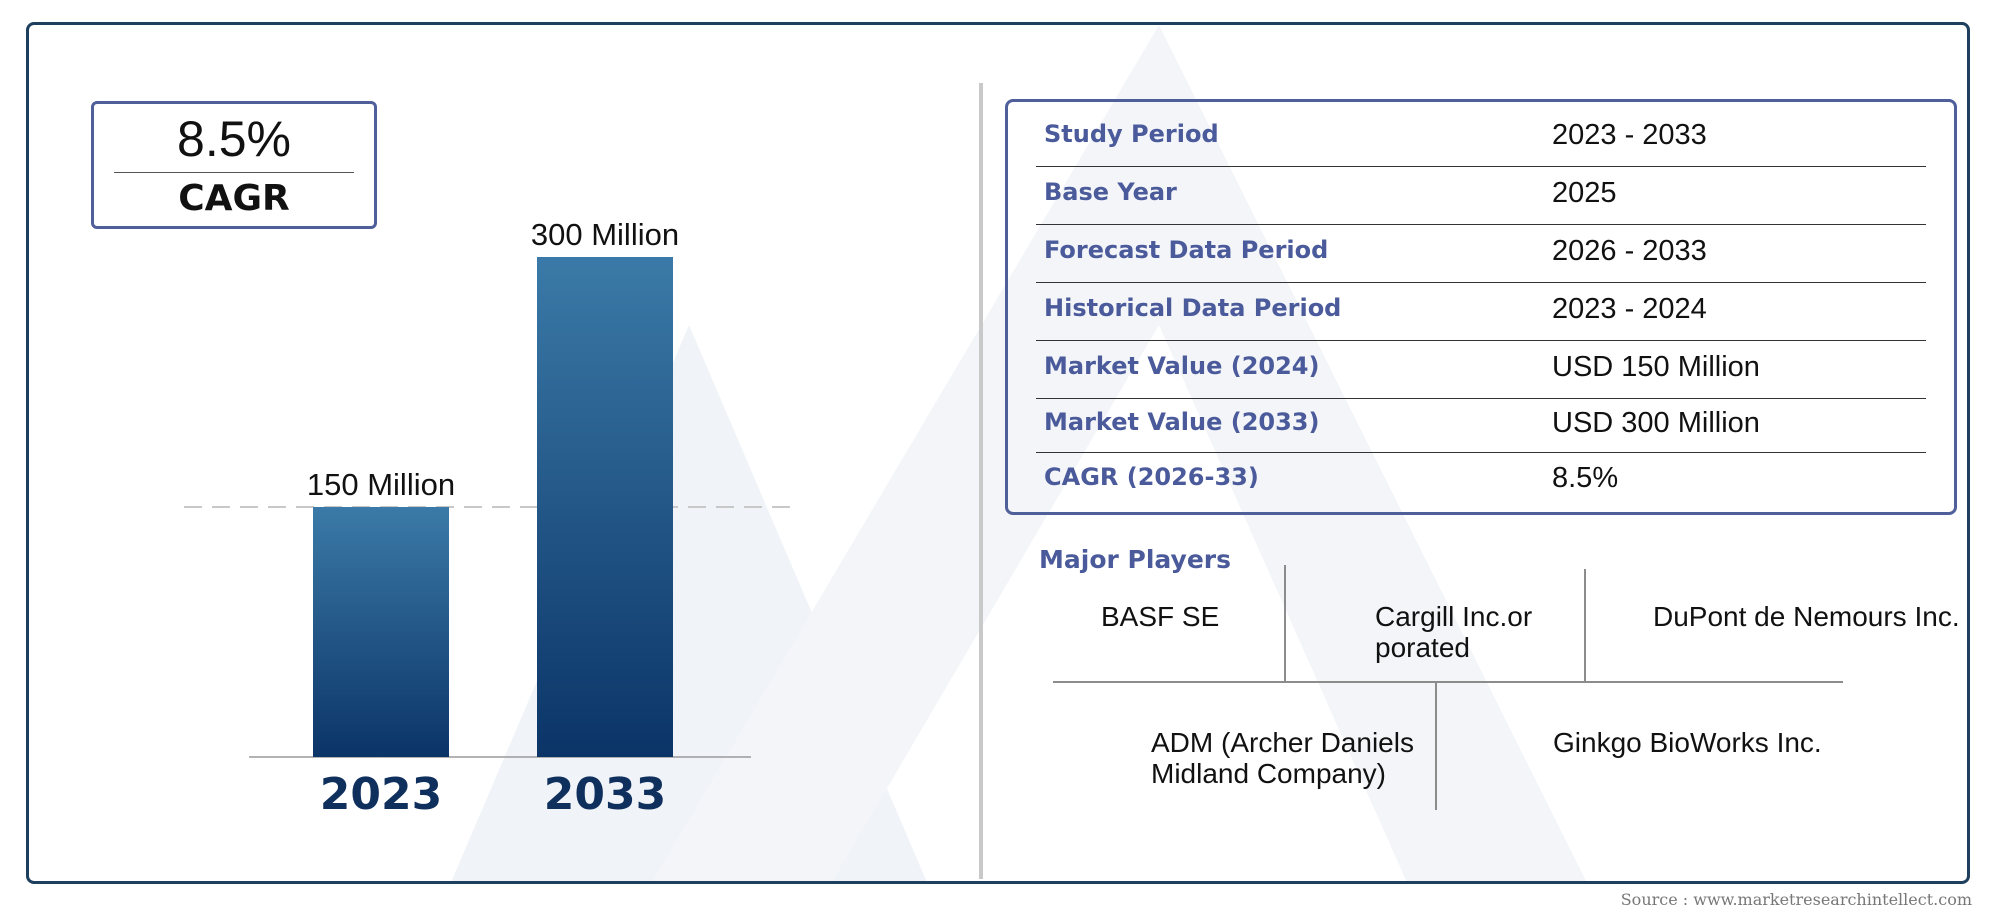 Image resolution: width=2000 pixels, height=917 pixels. What do you see at coordinates (1481, 137) in the screenshot?
I see `info-row: Study Period 2023 - 2033` at bounding box center [1481, 137].